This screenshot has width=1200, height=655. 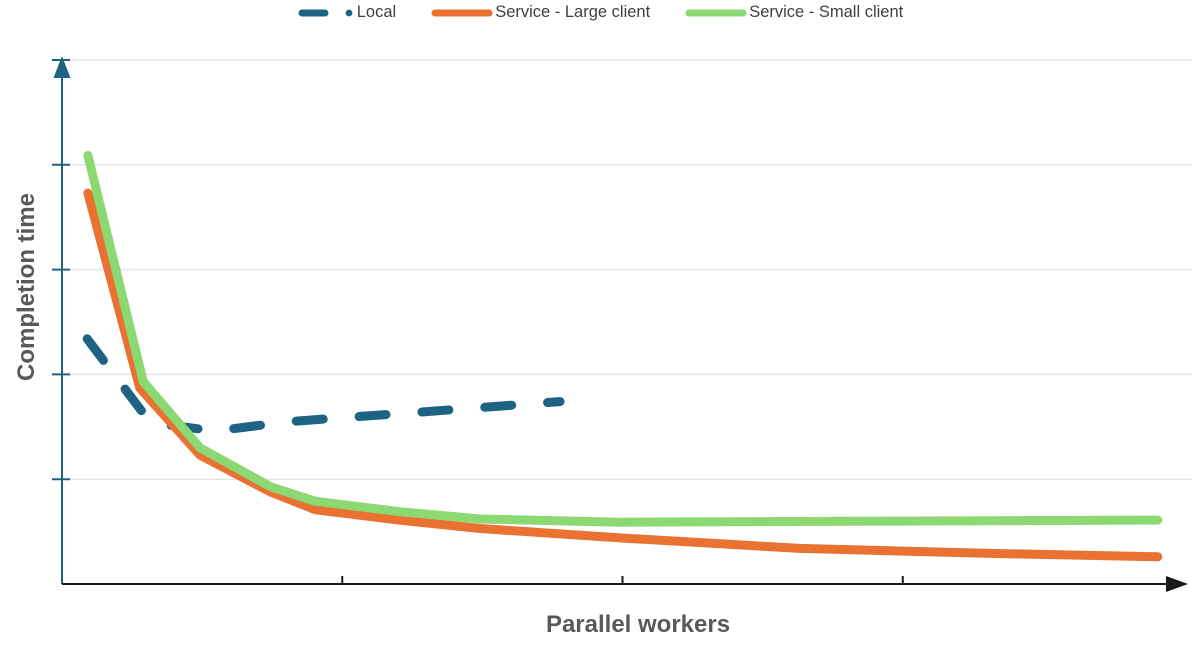 I want to click on legend-item-service-small-client: Service - Small client, so click(x=794, y=12).